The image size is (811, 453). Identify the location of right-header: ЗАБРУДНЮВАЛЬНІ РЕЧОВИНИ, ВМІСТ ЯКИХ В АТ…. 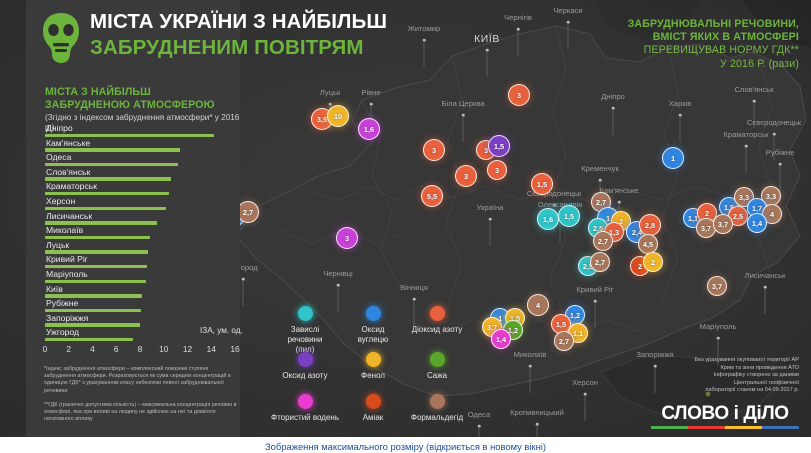
(676, 44).